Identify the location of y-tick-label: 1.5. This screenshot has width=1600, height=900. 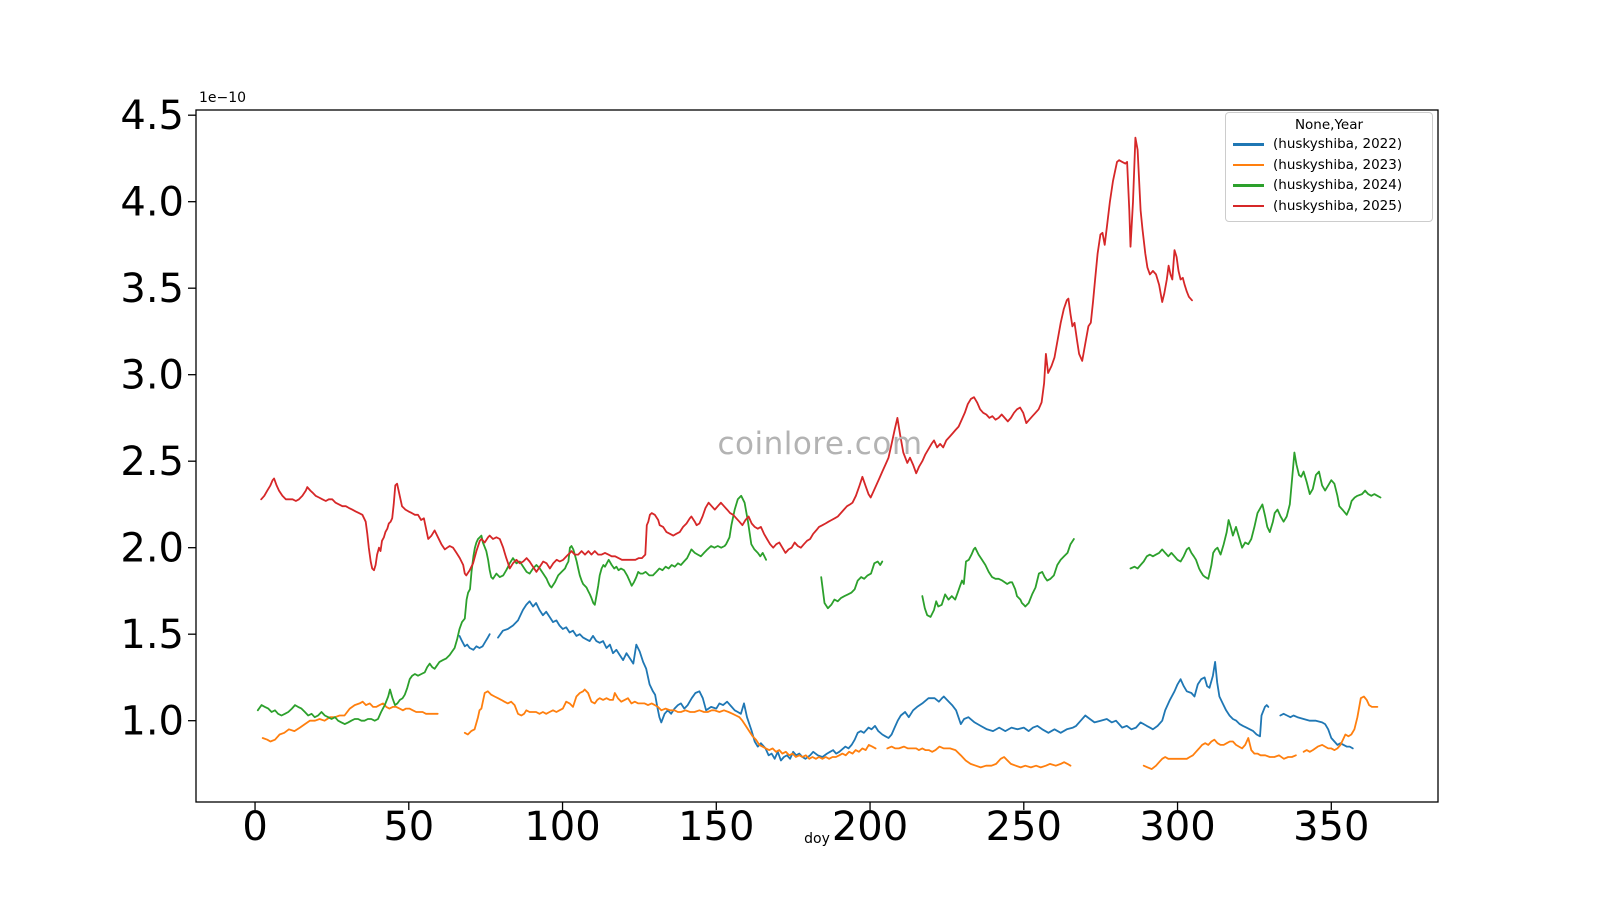
(152, 635).